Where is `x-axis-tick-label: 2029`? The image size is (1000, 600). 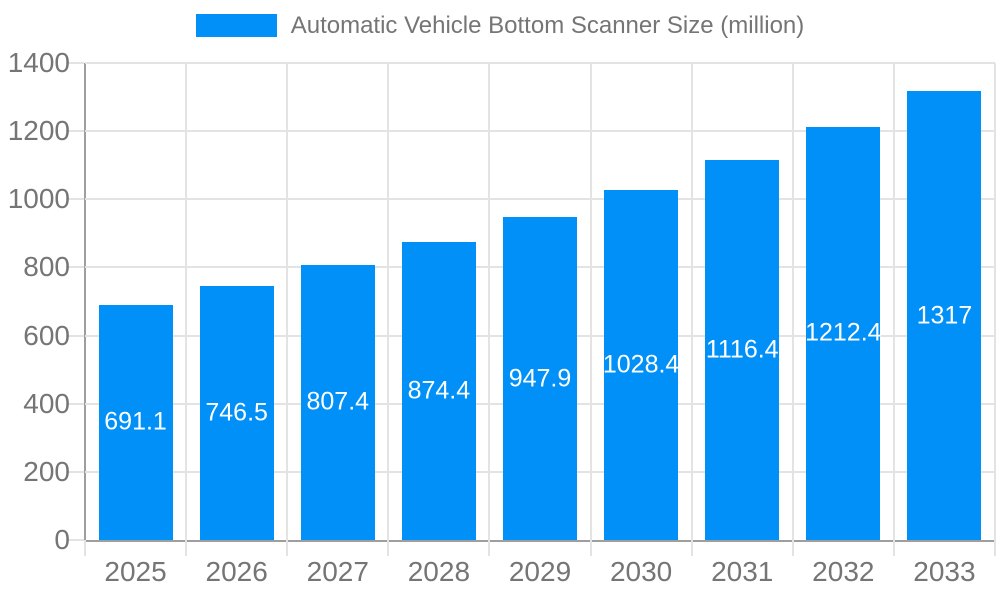
x-axis-tick-label: 2029 is located at coordinates (540, 571).